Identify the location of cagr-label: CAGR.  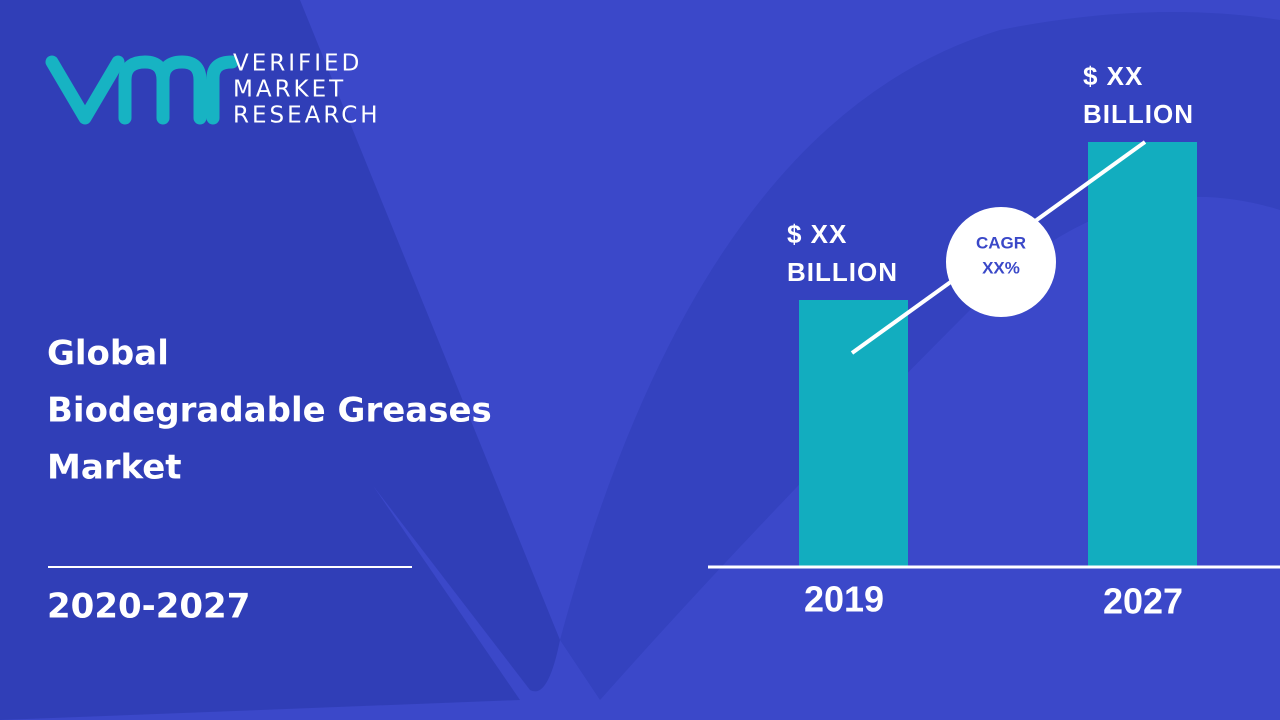
(1001, 242).